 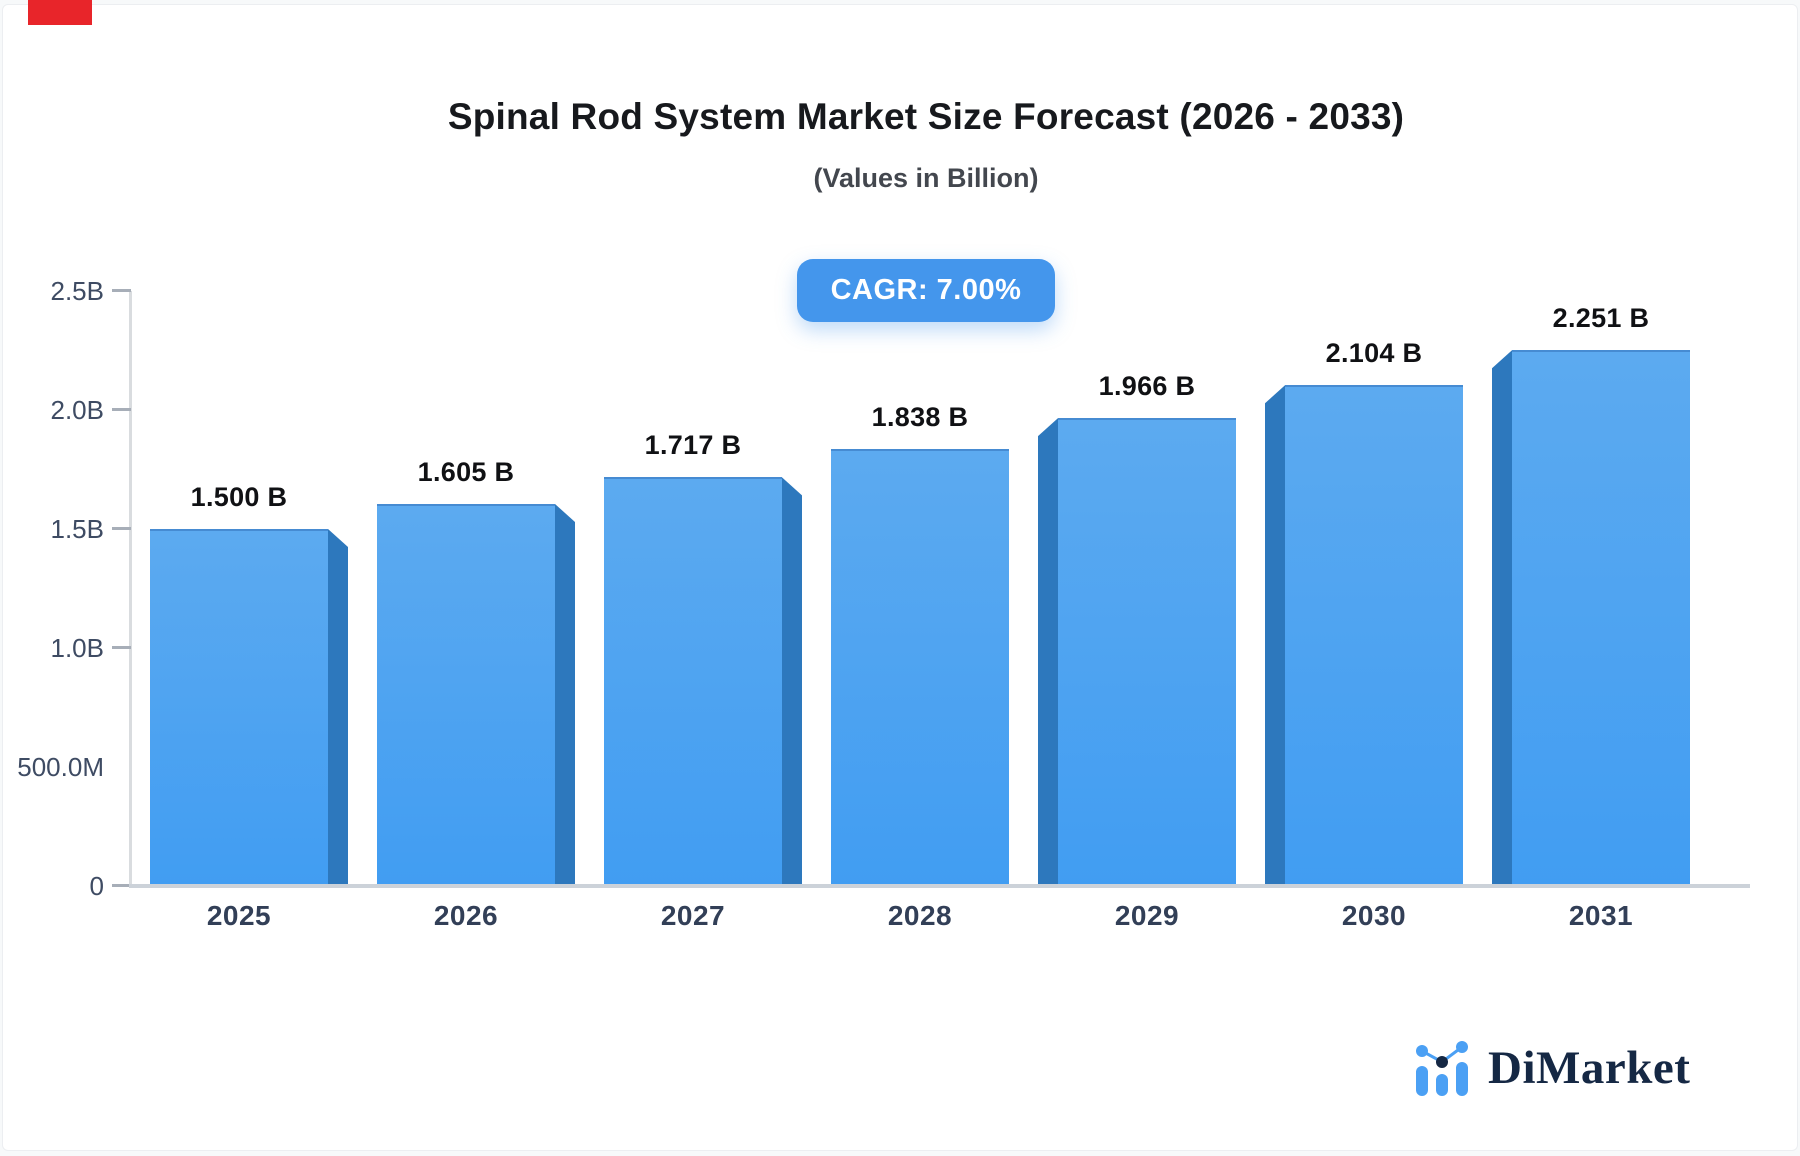 I want to click on bar-value-label: 1.500 B, so click(x=239, y=497).